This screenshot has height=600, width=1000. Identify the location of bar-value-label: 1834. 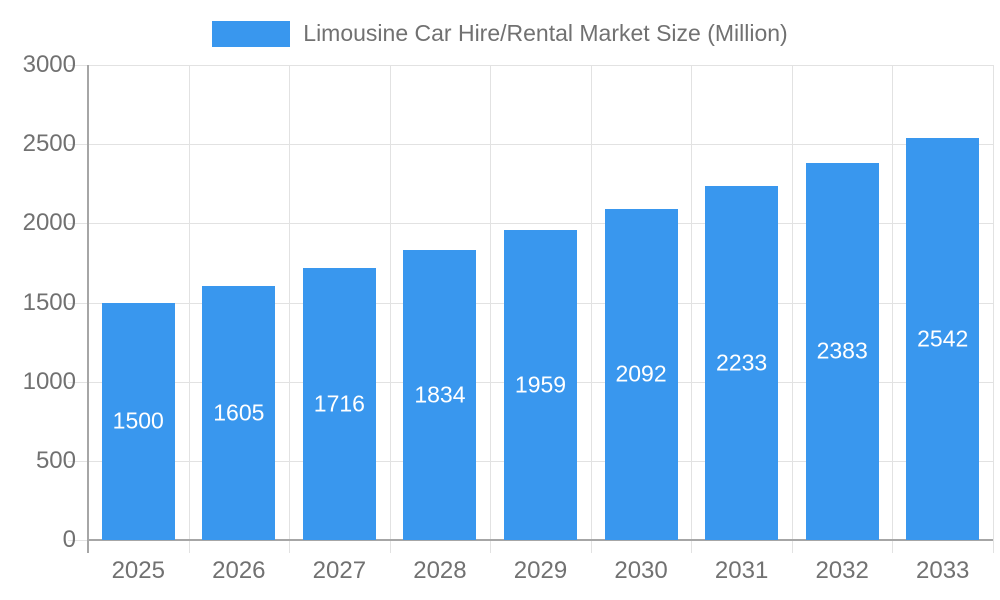
(440, 394).